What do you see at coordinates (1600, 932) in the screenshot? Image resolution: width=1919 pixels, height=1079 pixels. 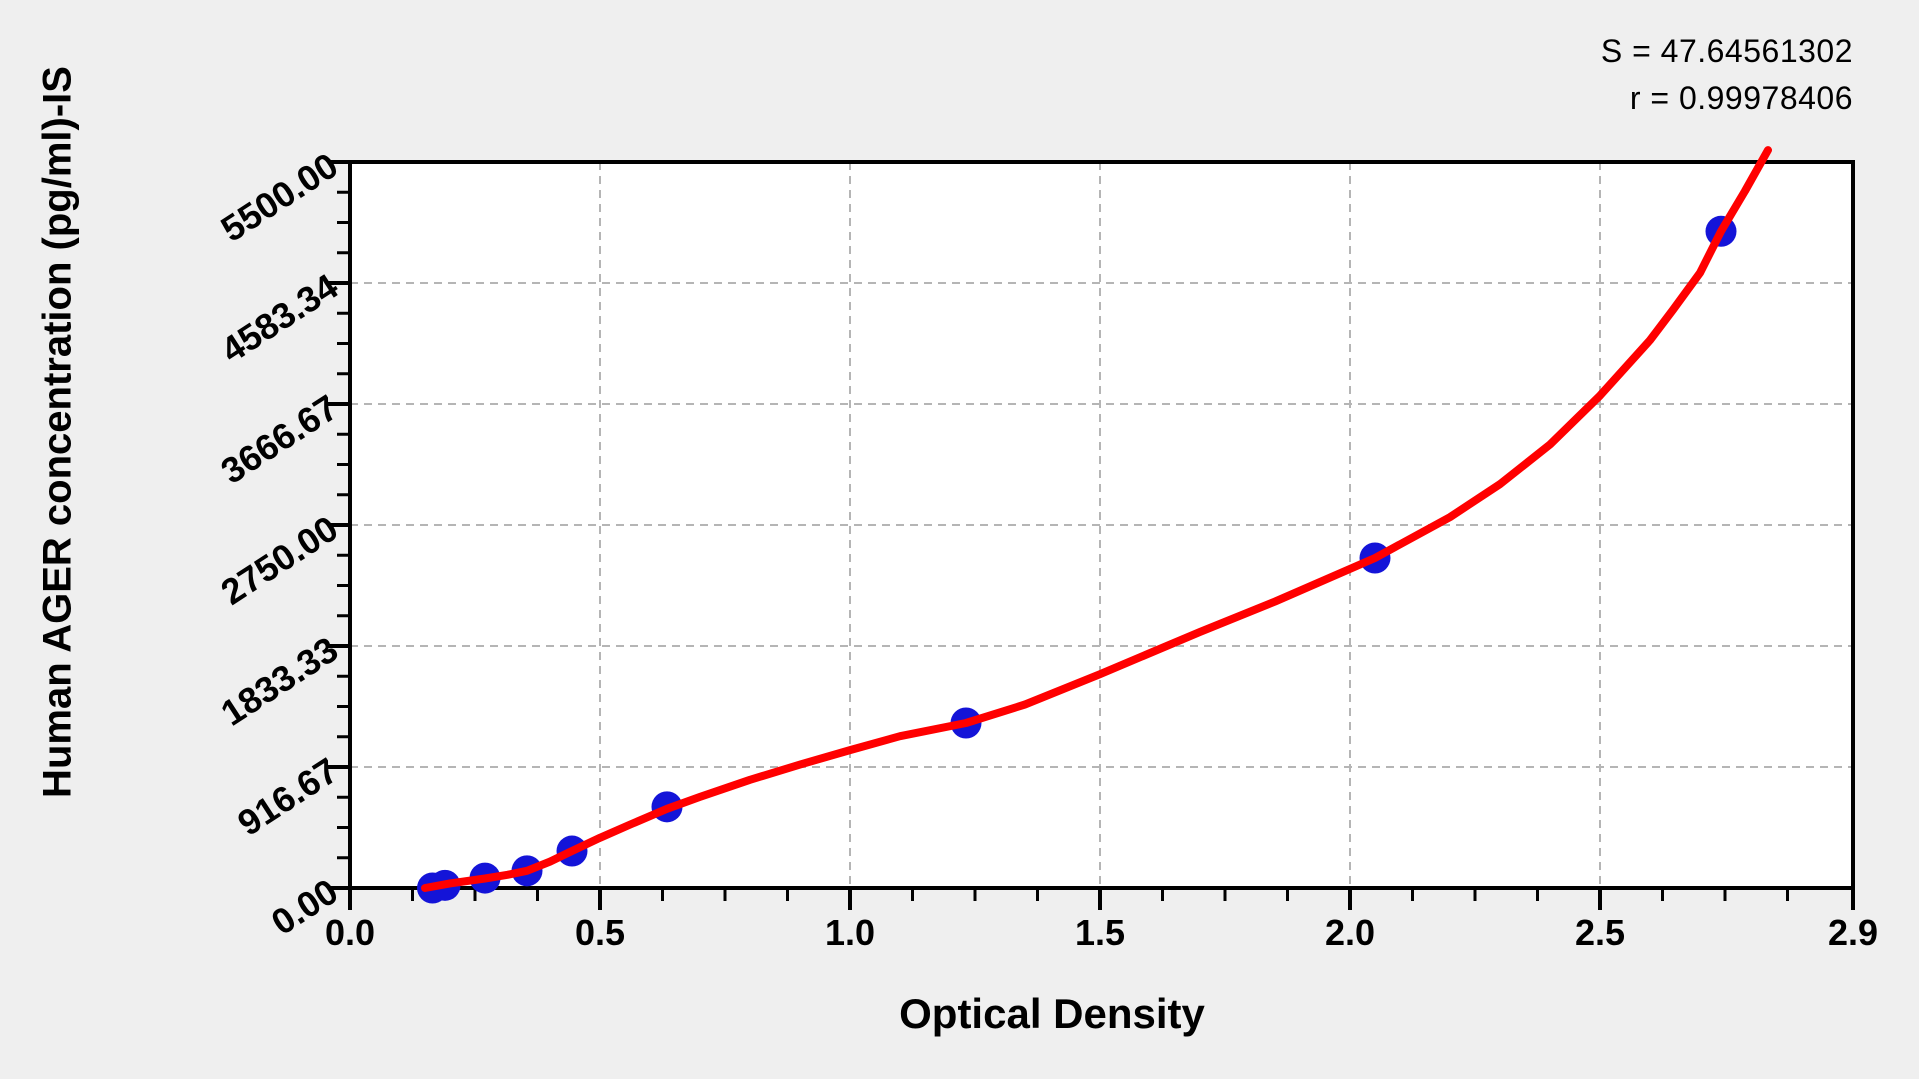 I see `x-tick-label: 2.5` at bounding box center [1600, 932].